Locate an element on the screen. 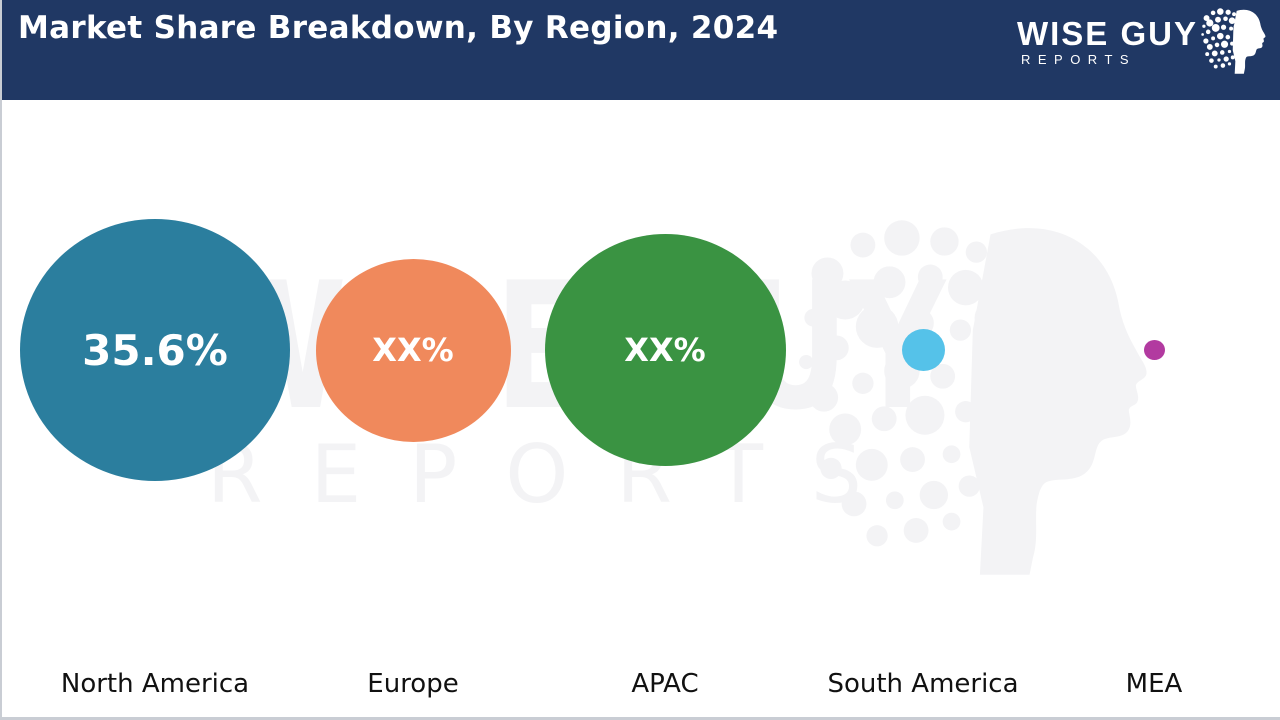  bubble-circle-apac: XX% is located at coordinates (665, 350).